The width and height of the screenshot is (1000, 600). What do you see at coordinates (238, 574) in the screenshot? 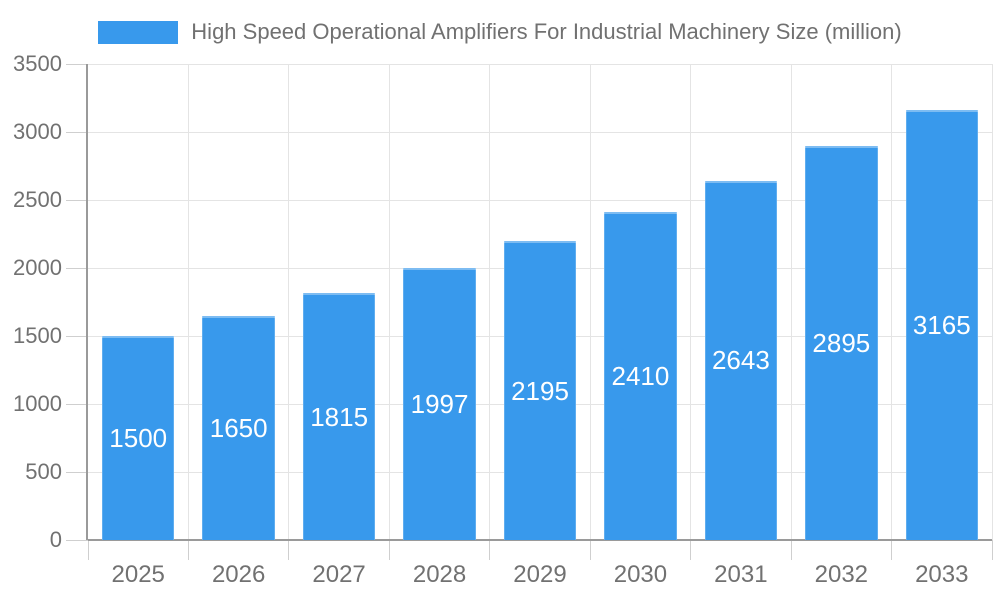
I see `x-axis-label: 2026` at bounding box center [238, 574].